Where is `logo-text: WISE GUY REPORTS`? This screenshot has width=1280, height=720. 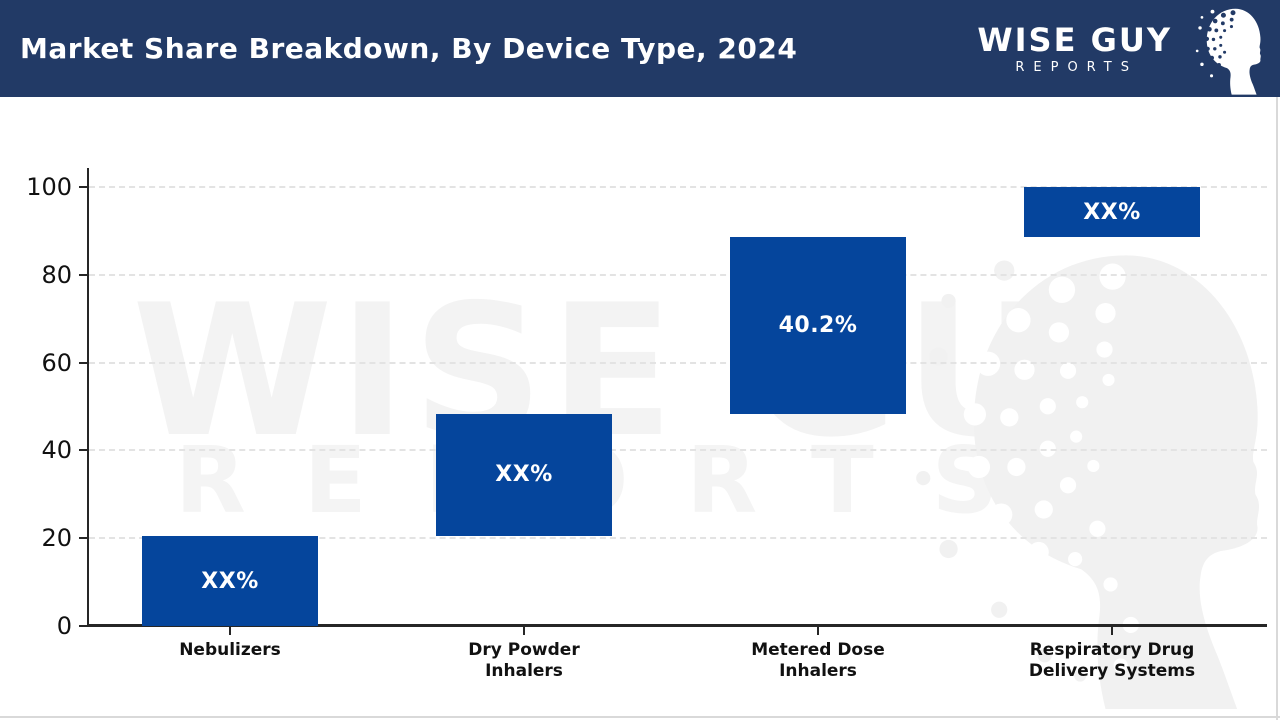
logo-text: WISE GUY REPORTS is located at coordinates (1074, 49).